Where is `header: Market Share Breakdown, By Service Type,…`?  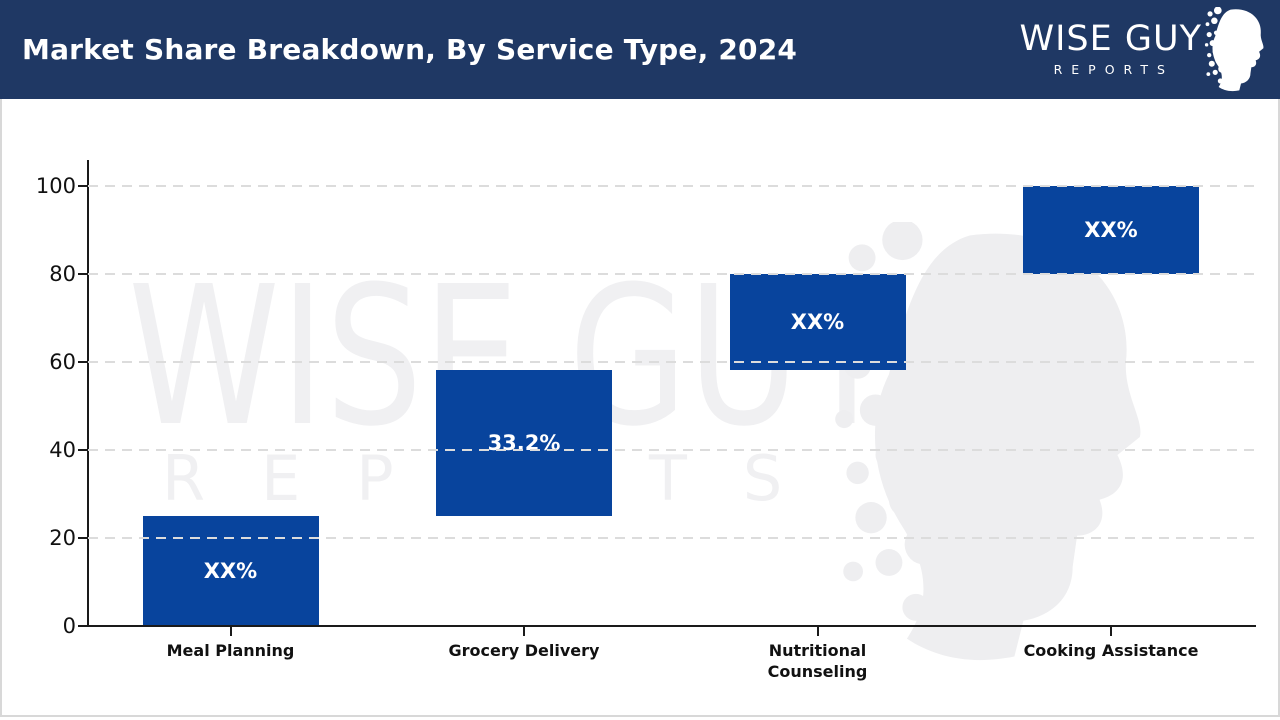
header: Market Share Breakdown, By Service Type,… is located at coordinates (640, 49).